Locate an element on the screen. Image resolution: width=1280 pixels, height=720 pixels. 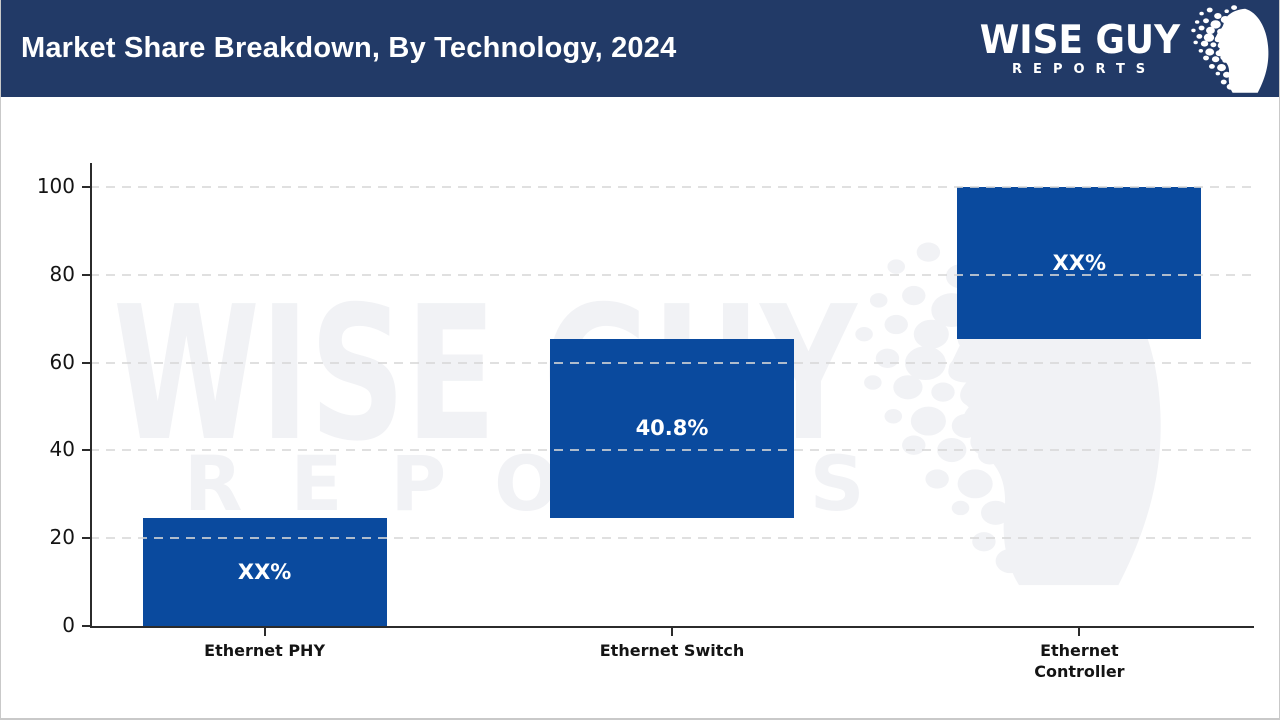
y-axis-line is located at coordinates (91, 395).